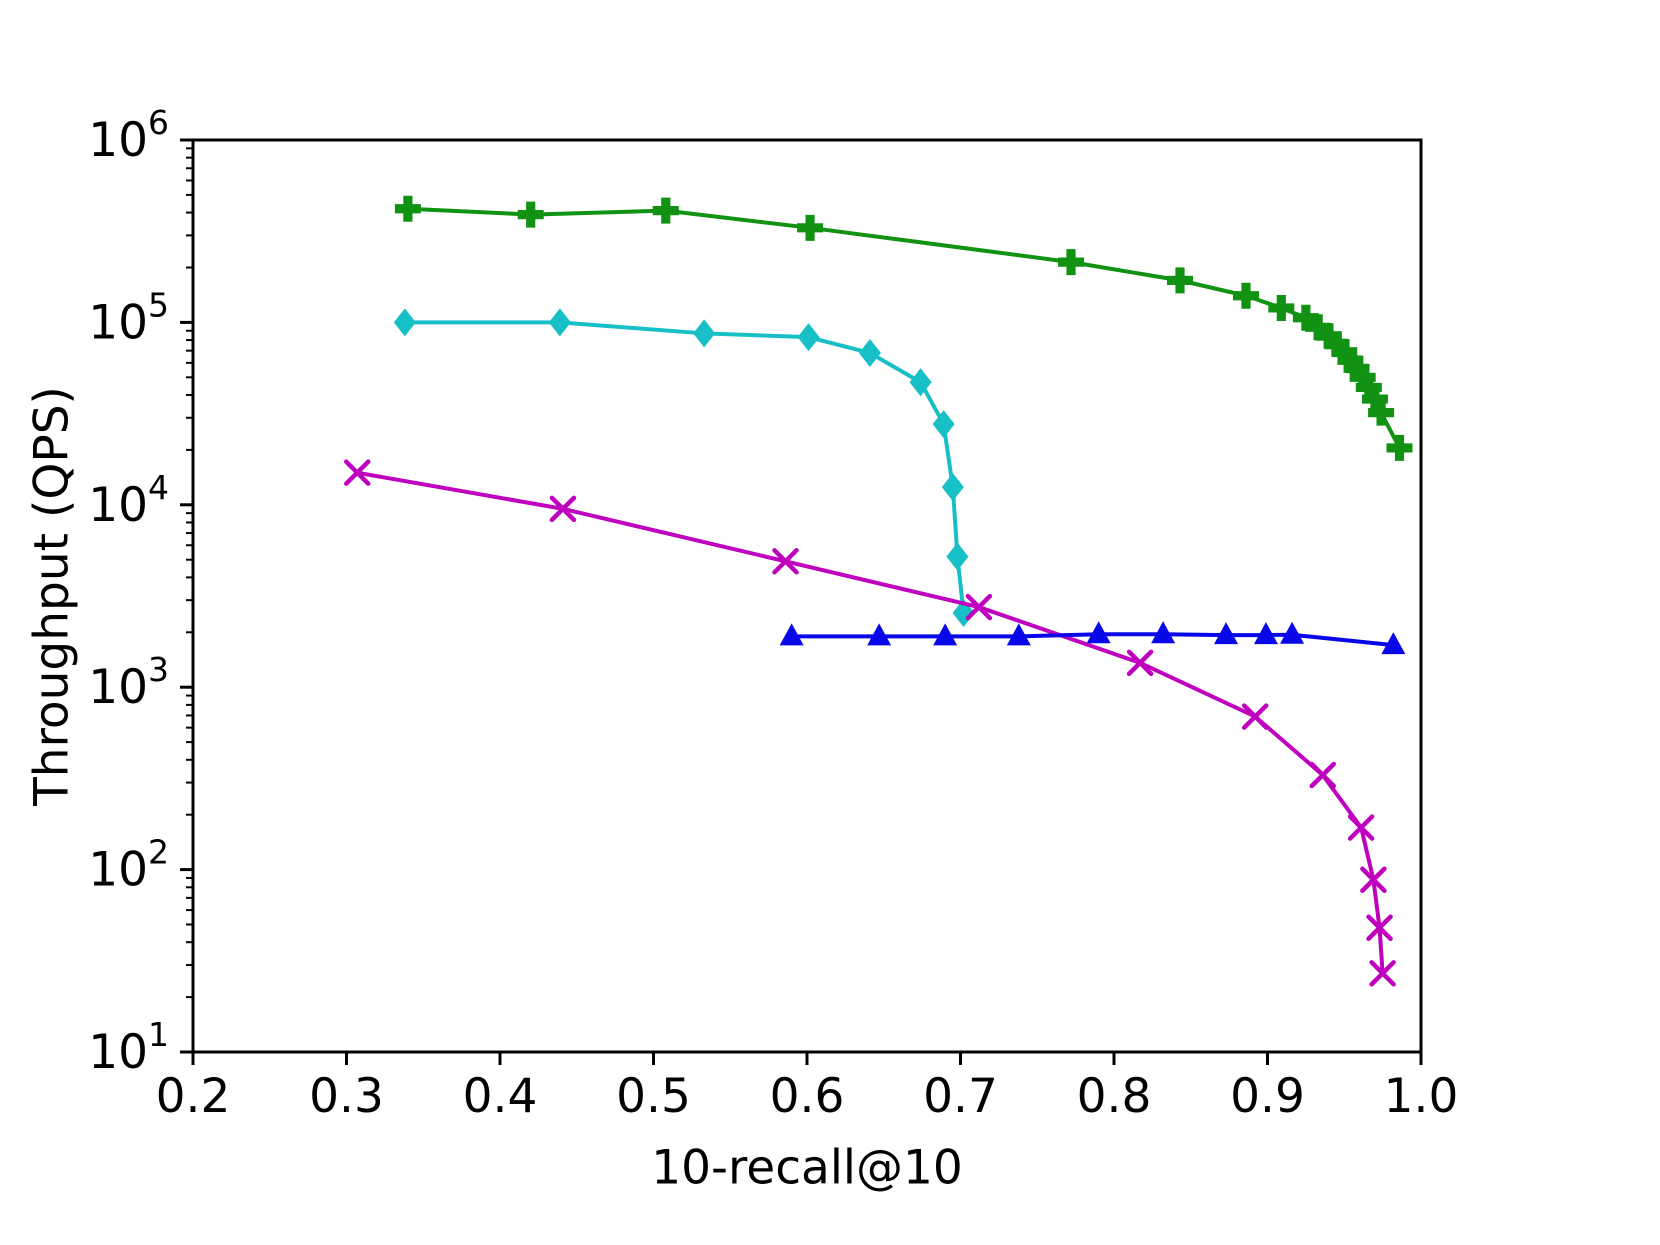  Describe the element at coordinates (807, 1096) in the screenshot. I see `svg-text: 0.6` at that location.